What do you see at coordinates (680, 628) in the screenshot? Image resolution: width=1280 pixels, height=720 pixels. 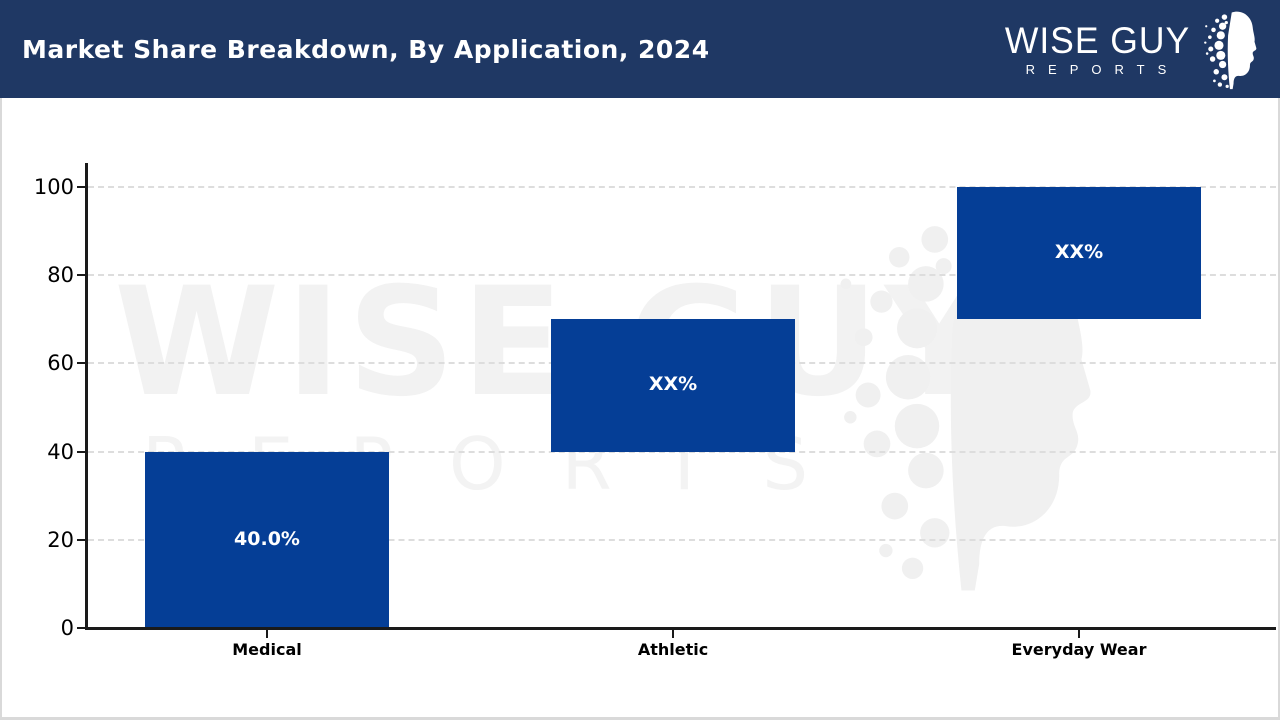 I see `x-axis-line` at bounding box center [680, 628].